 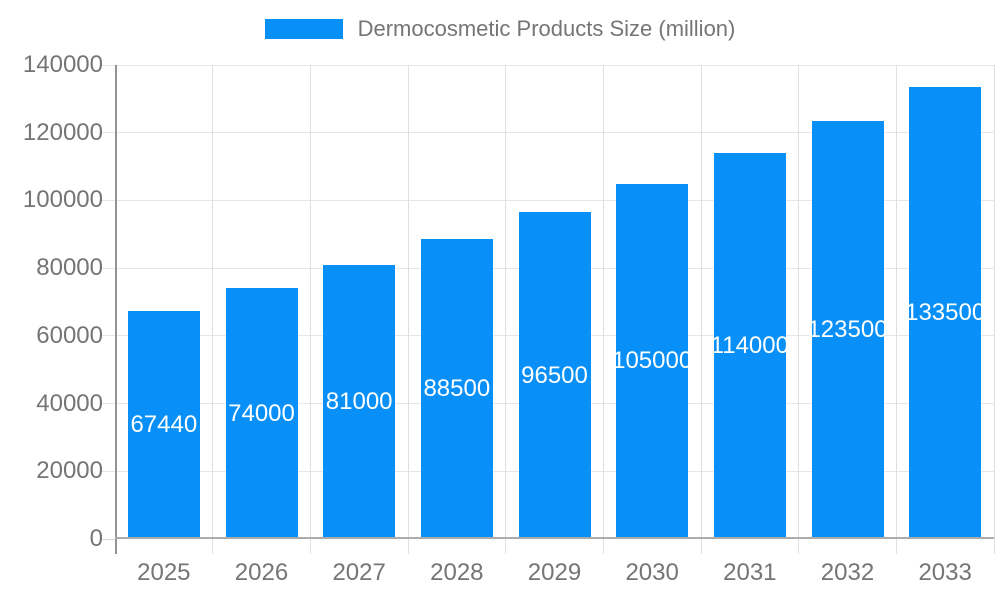 I want to click on y-axis-tick-label: 120000, so click(x=62, y=132).